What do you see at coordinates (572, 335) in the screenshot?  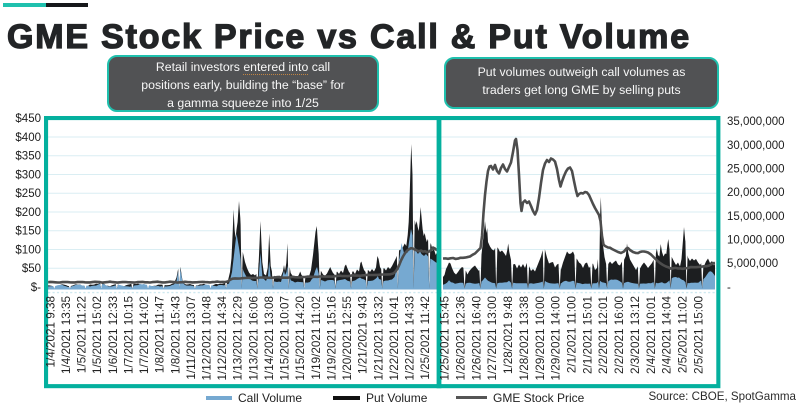 I see `svg-text: 2/1/2021 11:00` at bounding box center [572, 335].